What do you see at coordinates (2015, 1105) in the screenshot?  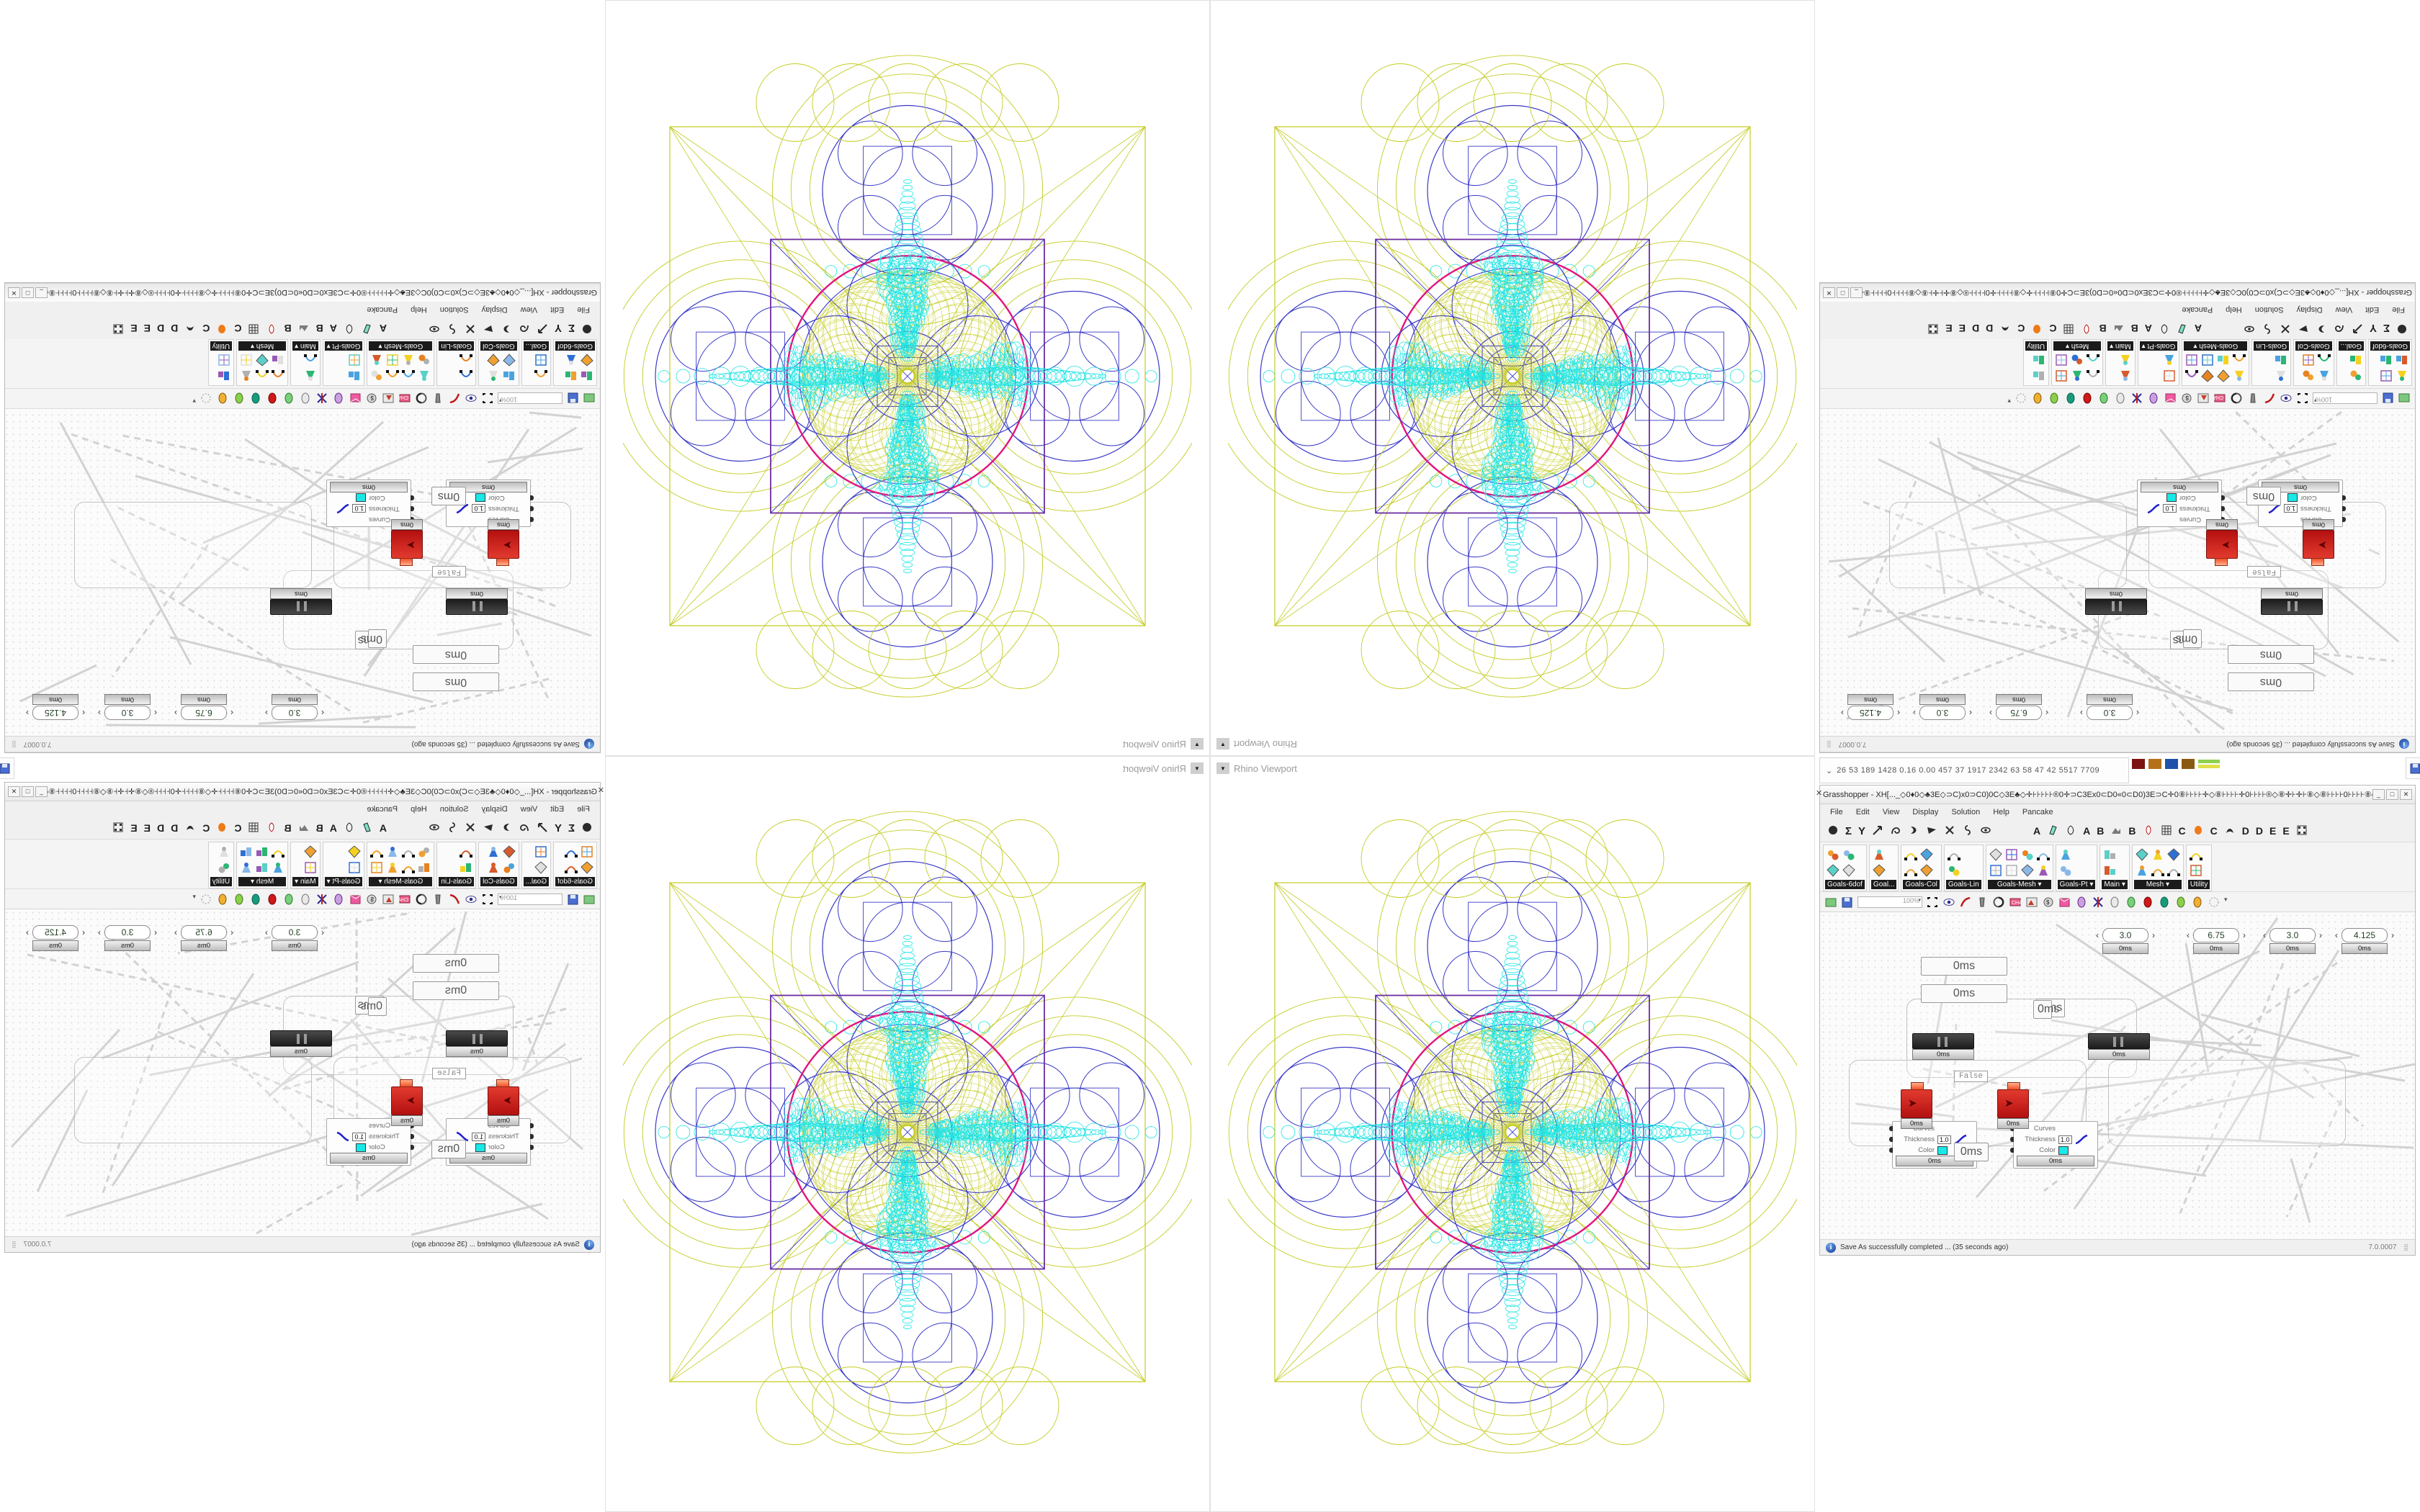 I see `error-component-wrap-0: ➤ 0 0ms` at bounding box center [2015, 1105].